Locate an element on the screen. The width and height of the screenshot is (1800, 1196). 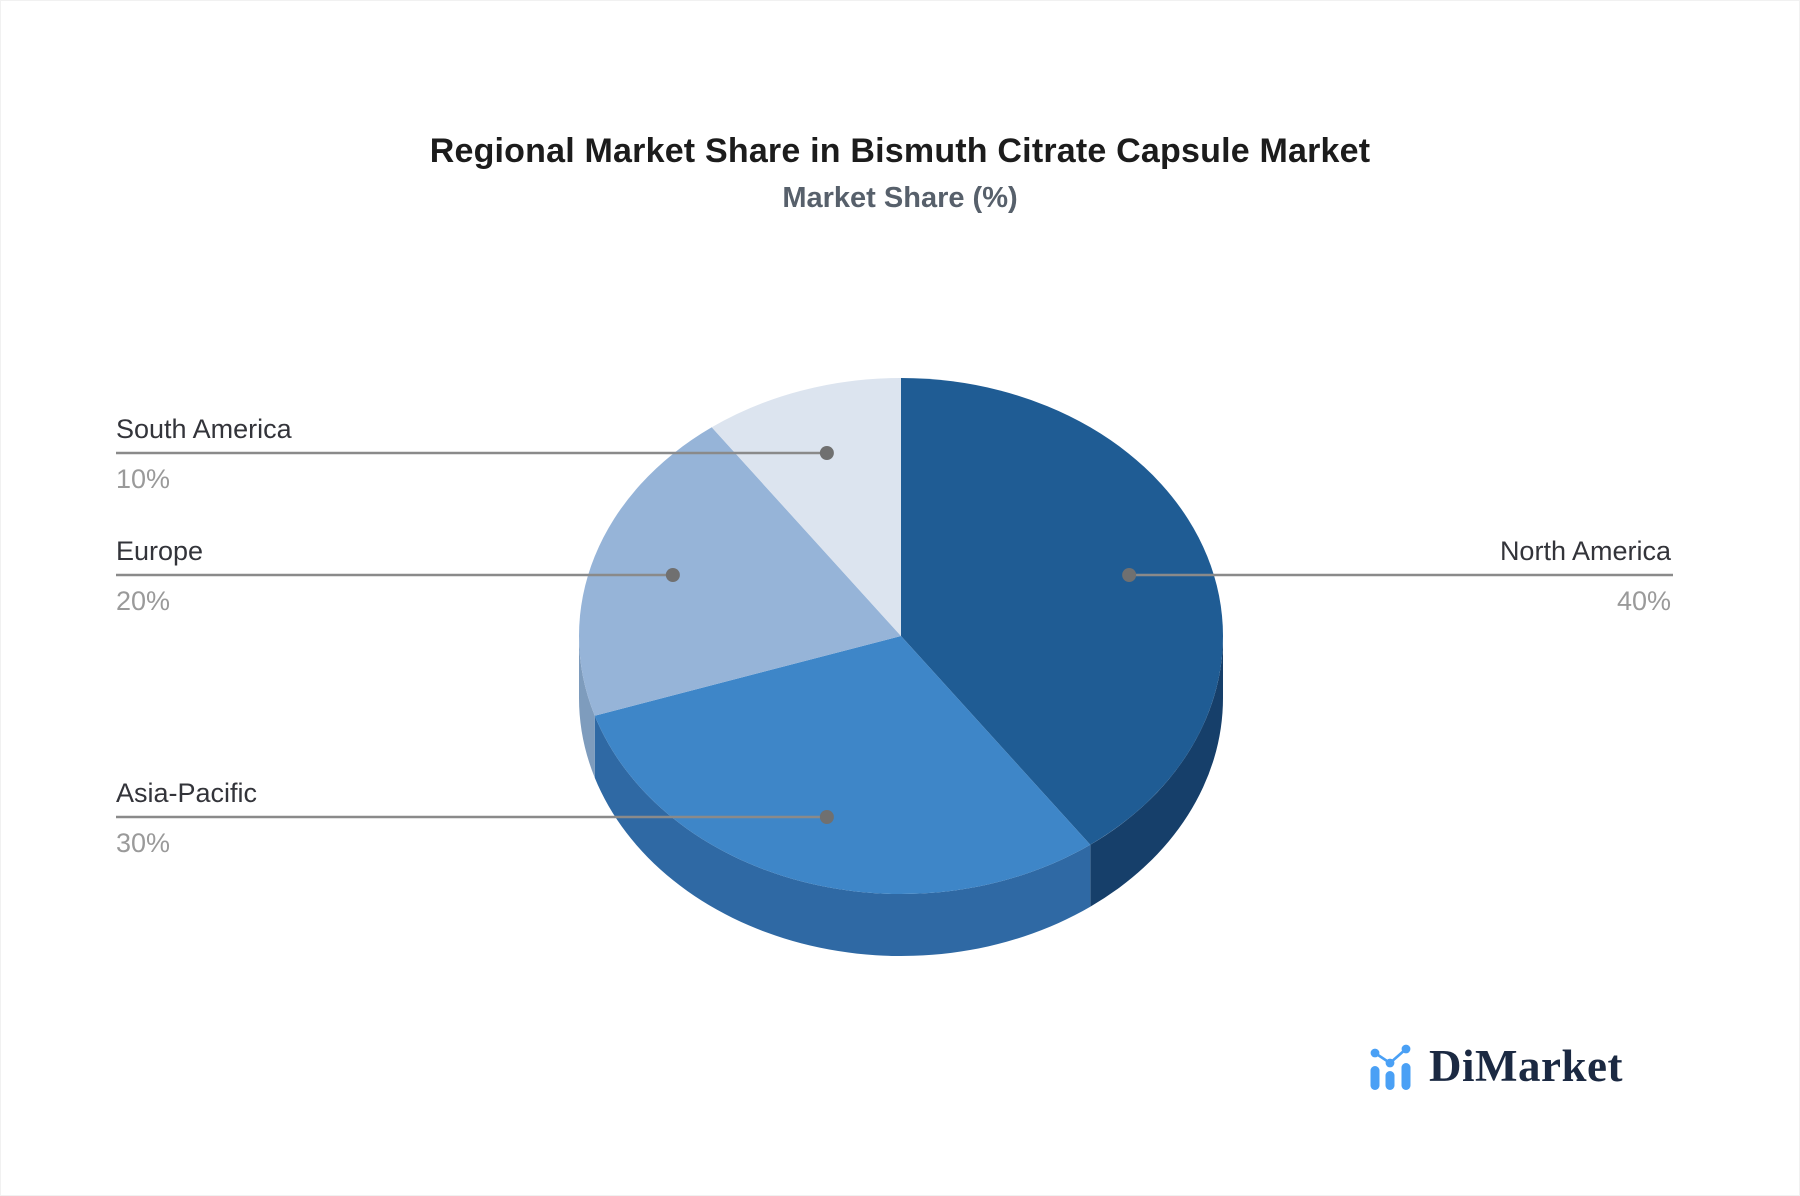
leader-dot-europe is located at coordinates (672, 575).